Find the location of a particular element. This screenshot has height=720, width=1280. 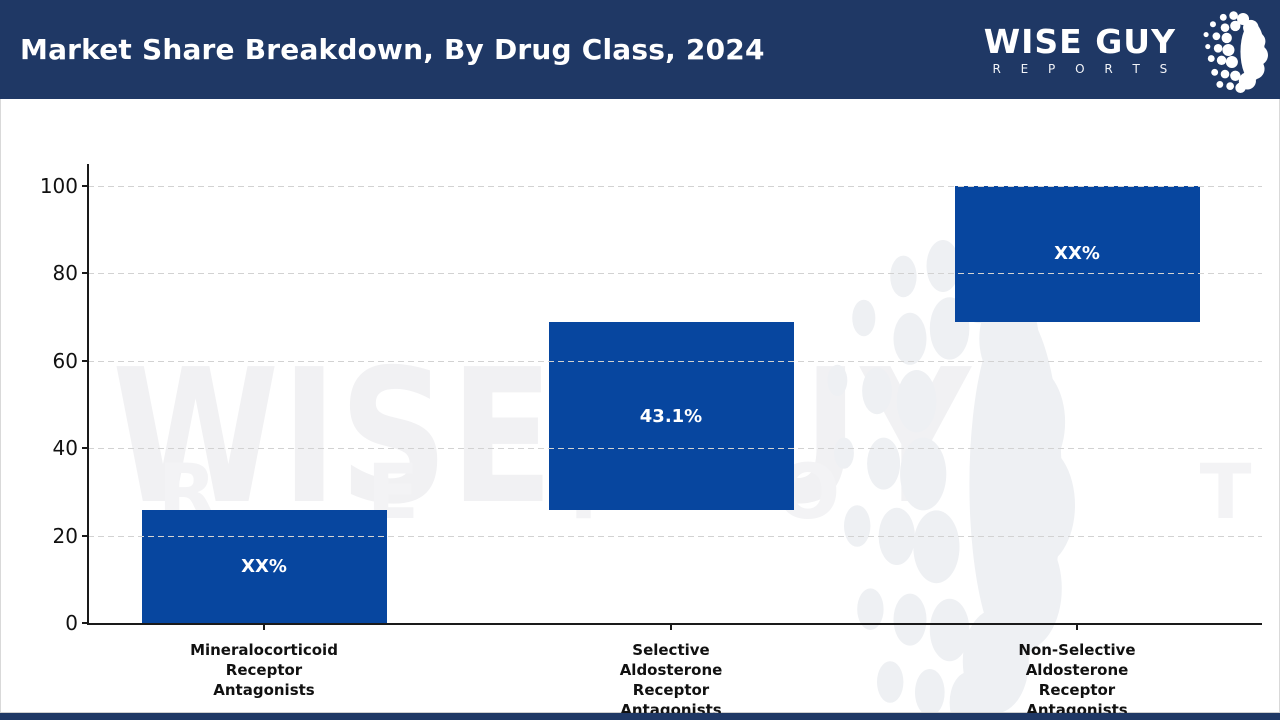

logo-subtext: R E P O R T S is located at coordinates (1084, 68).